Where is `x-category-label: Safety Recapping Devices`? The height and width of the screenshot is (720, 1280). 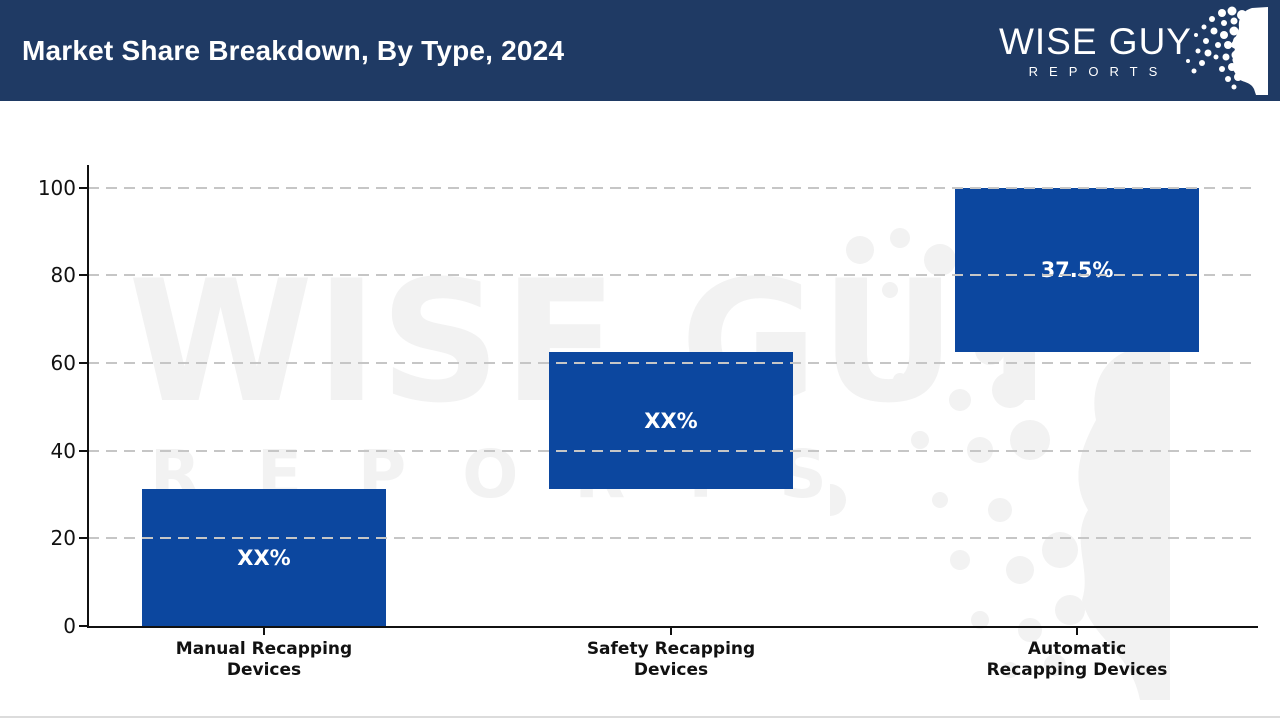 x-category-label: Safety Recapping Devices is located at coordinates (671, 660).